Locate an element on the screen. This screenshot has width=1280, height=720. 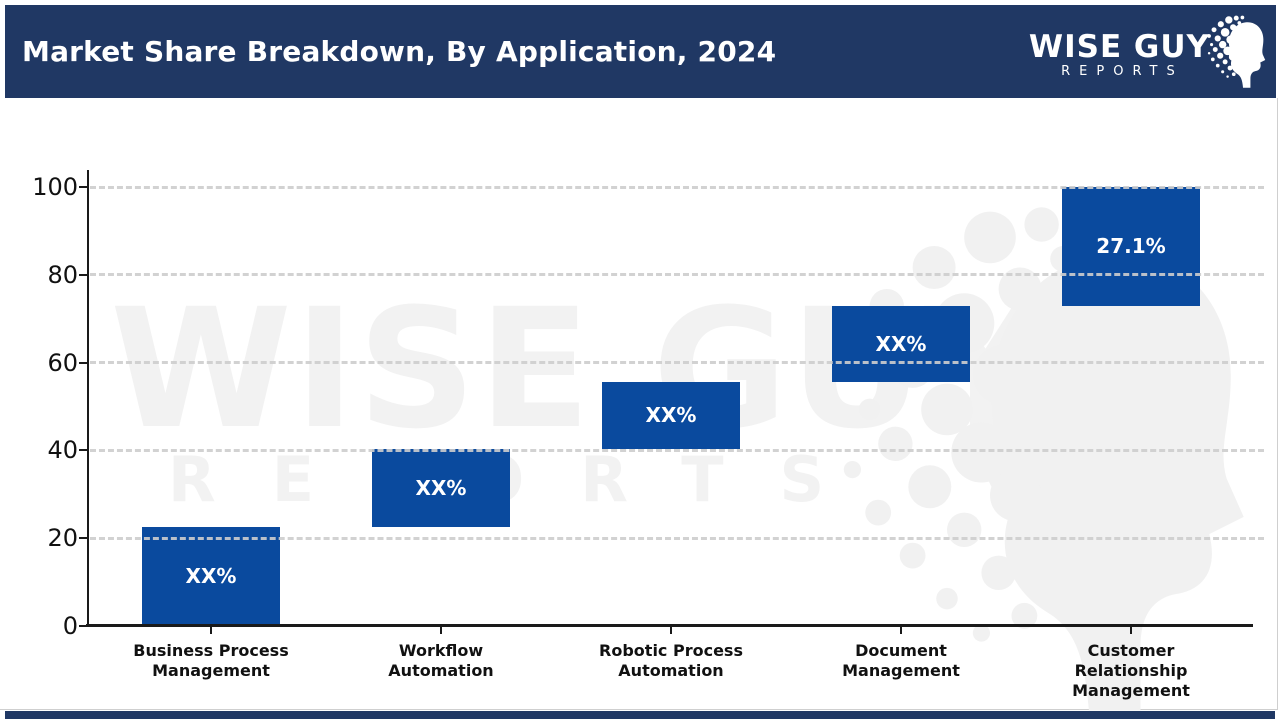
logo-subtitle: REPORTS is located at coordinates (1122, 71).